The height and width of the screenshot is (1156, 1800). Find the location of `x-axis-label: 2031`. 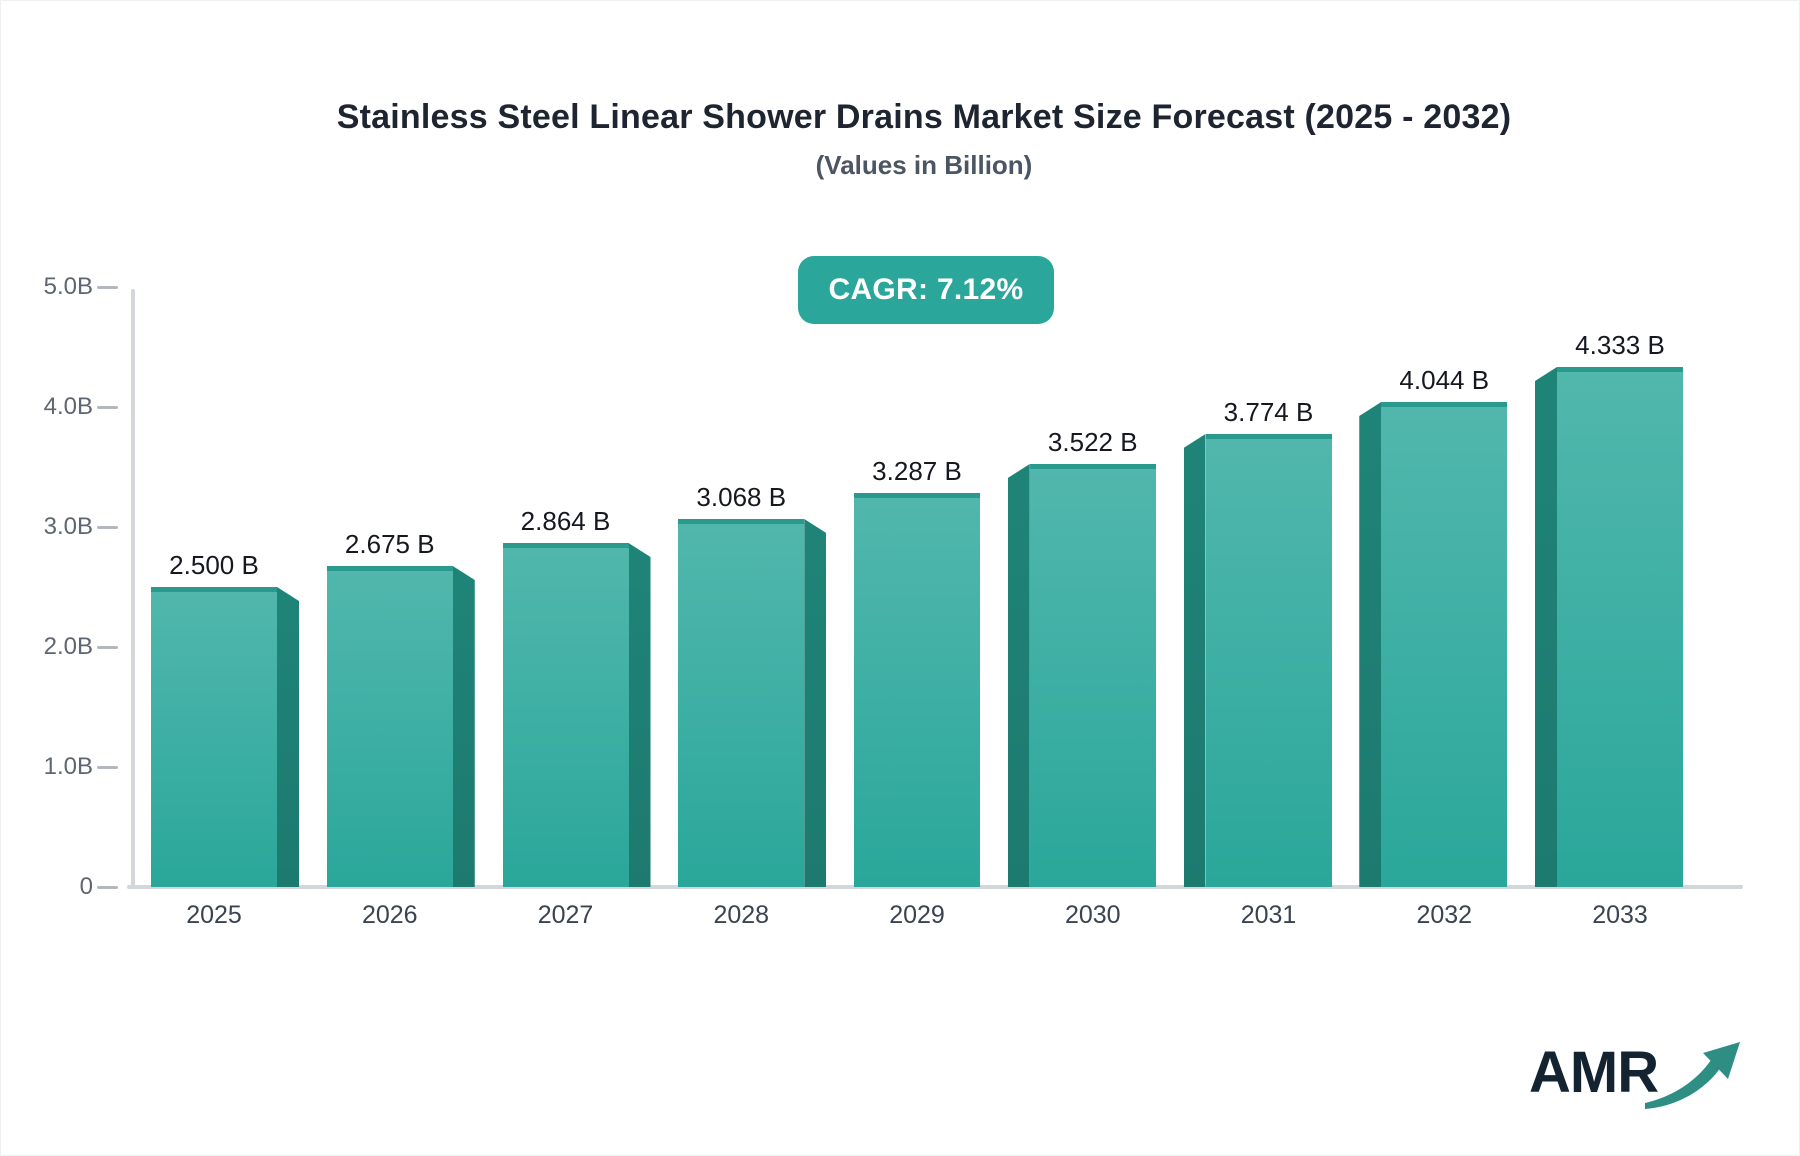

x-axis-label: 2031 is located at coordinates (1268, 915).